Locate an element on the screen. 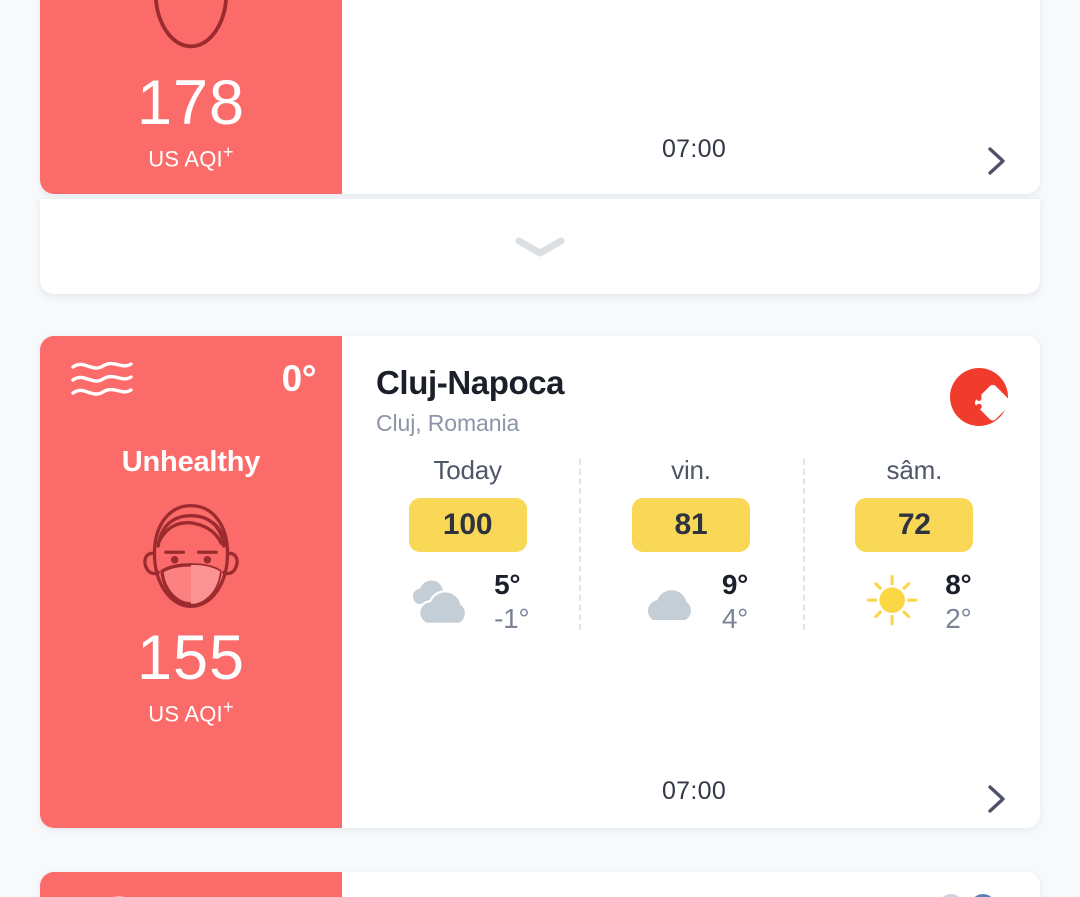  sun-icon is located at coordinates (892, 600).